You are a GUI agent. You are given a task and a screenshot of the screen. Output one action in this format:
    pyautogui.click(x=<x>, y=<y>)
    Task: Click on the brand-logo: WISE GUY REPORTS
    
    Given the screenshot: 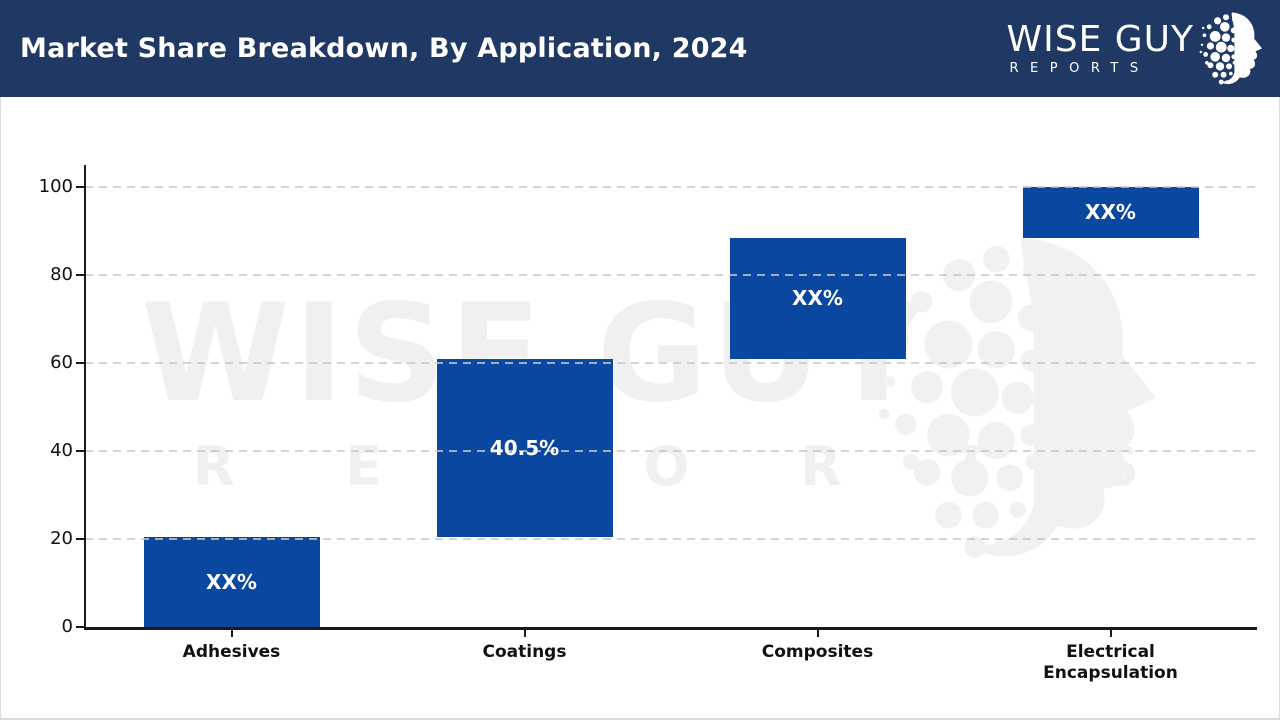 What is the action you would take?
    pyautogui.click(x=1138, y=49)
    